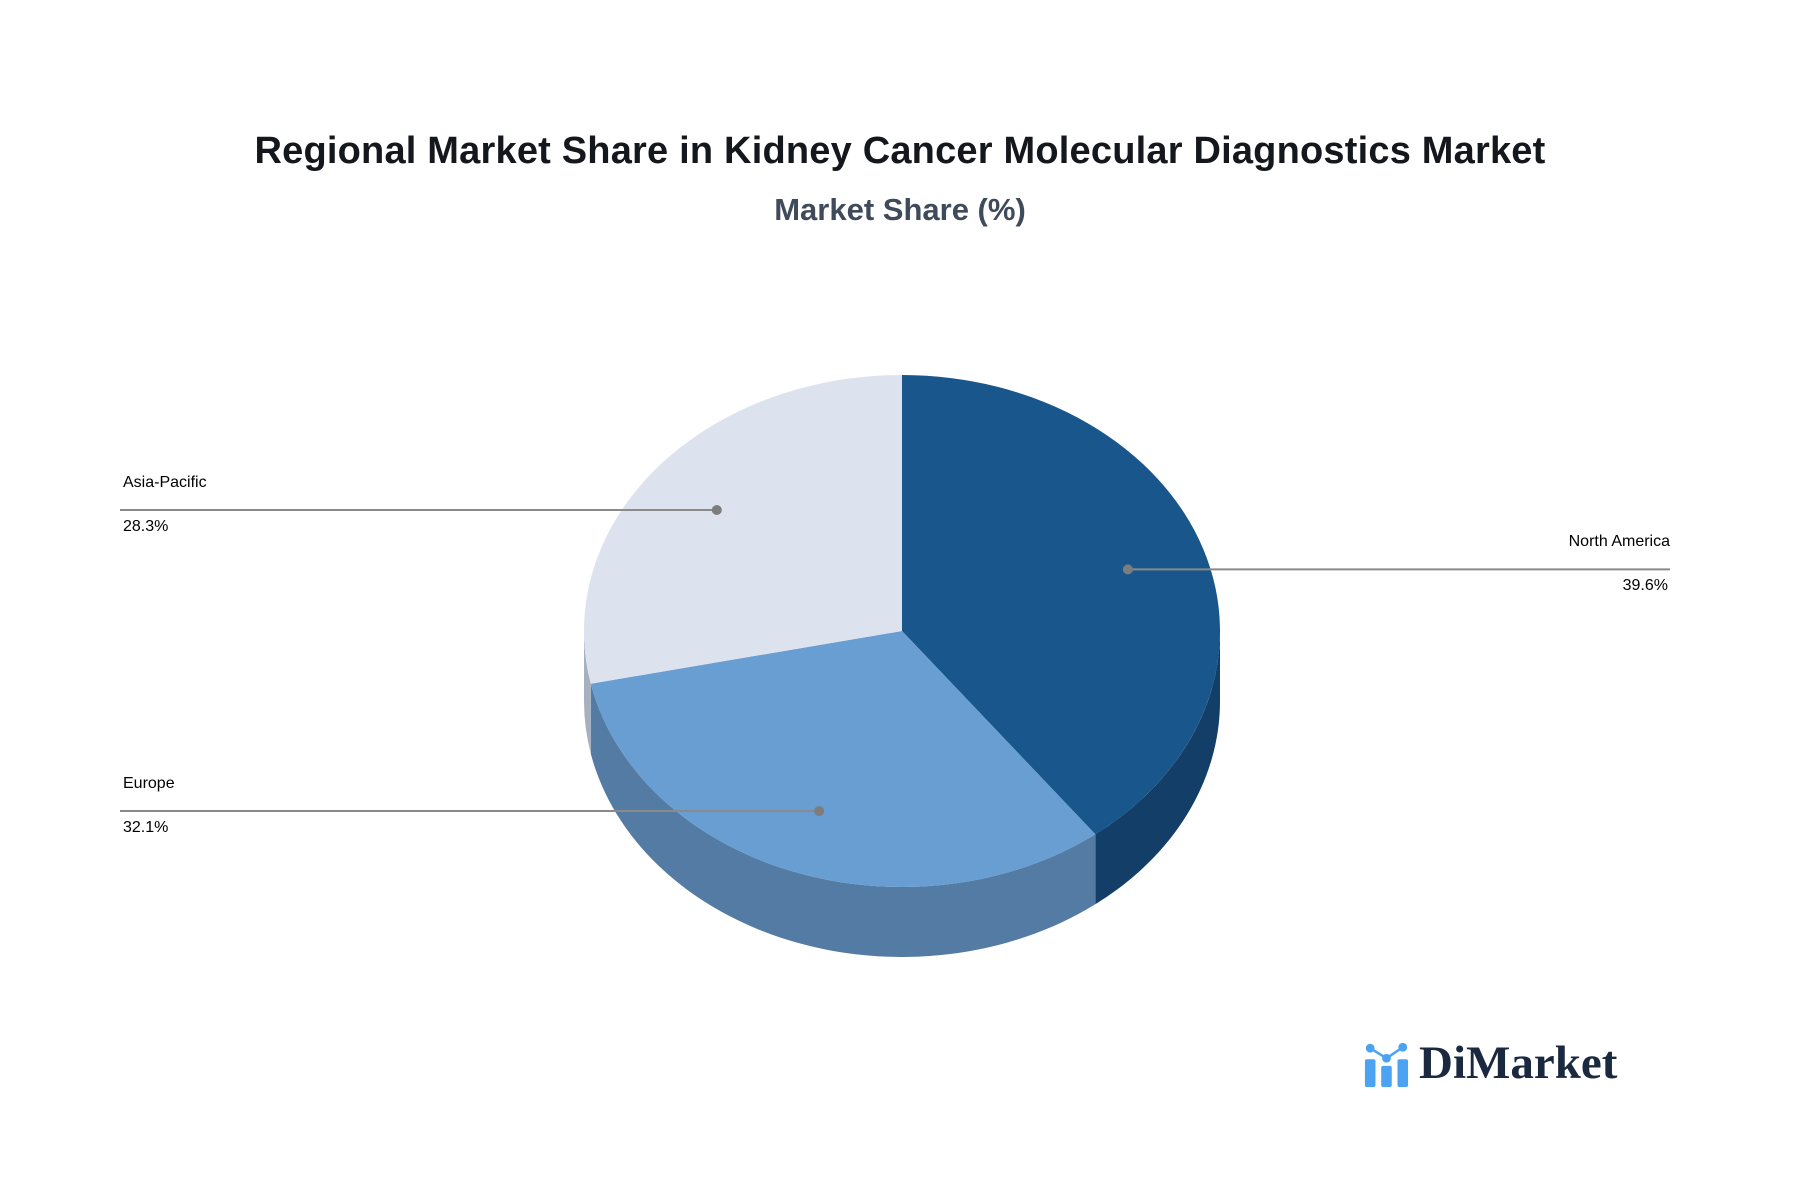  Describe the element at coordinates (587, 692) in the screenshot. I see `pie-slice-side-asia-pacific` at that location.